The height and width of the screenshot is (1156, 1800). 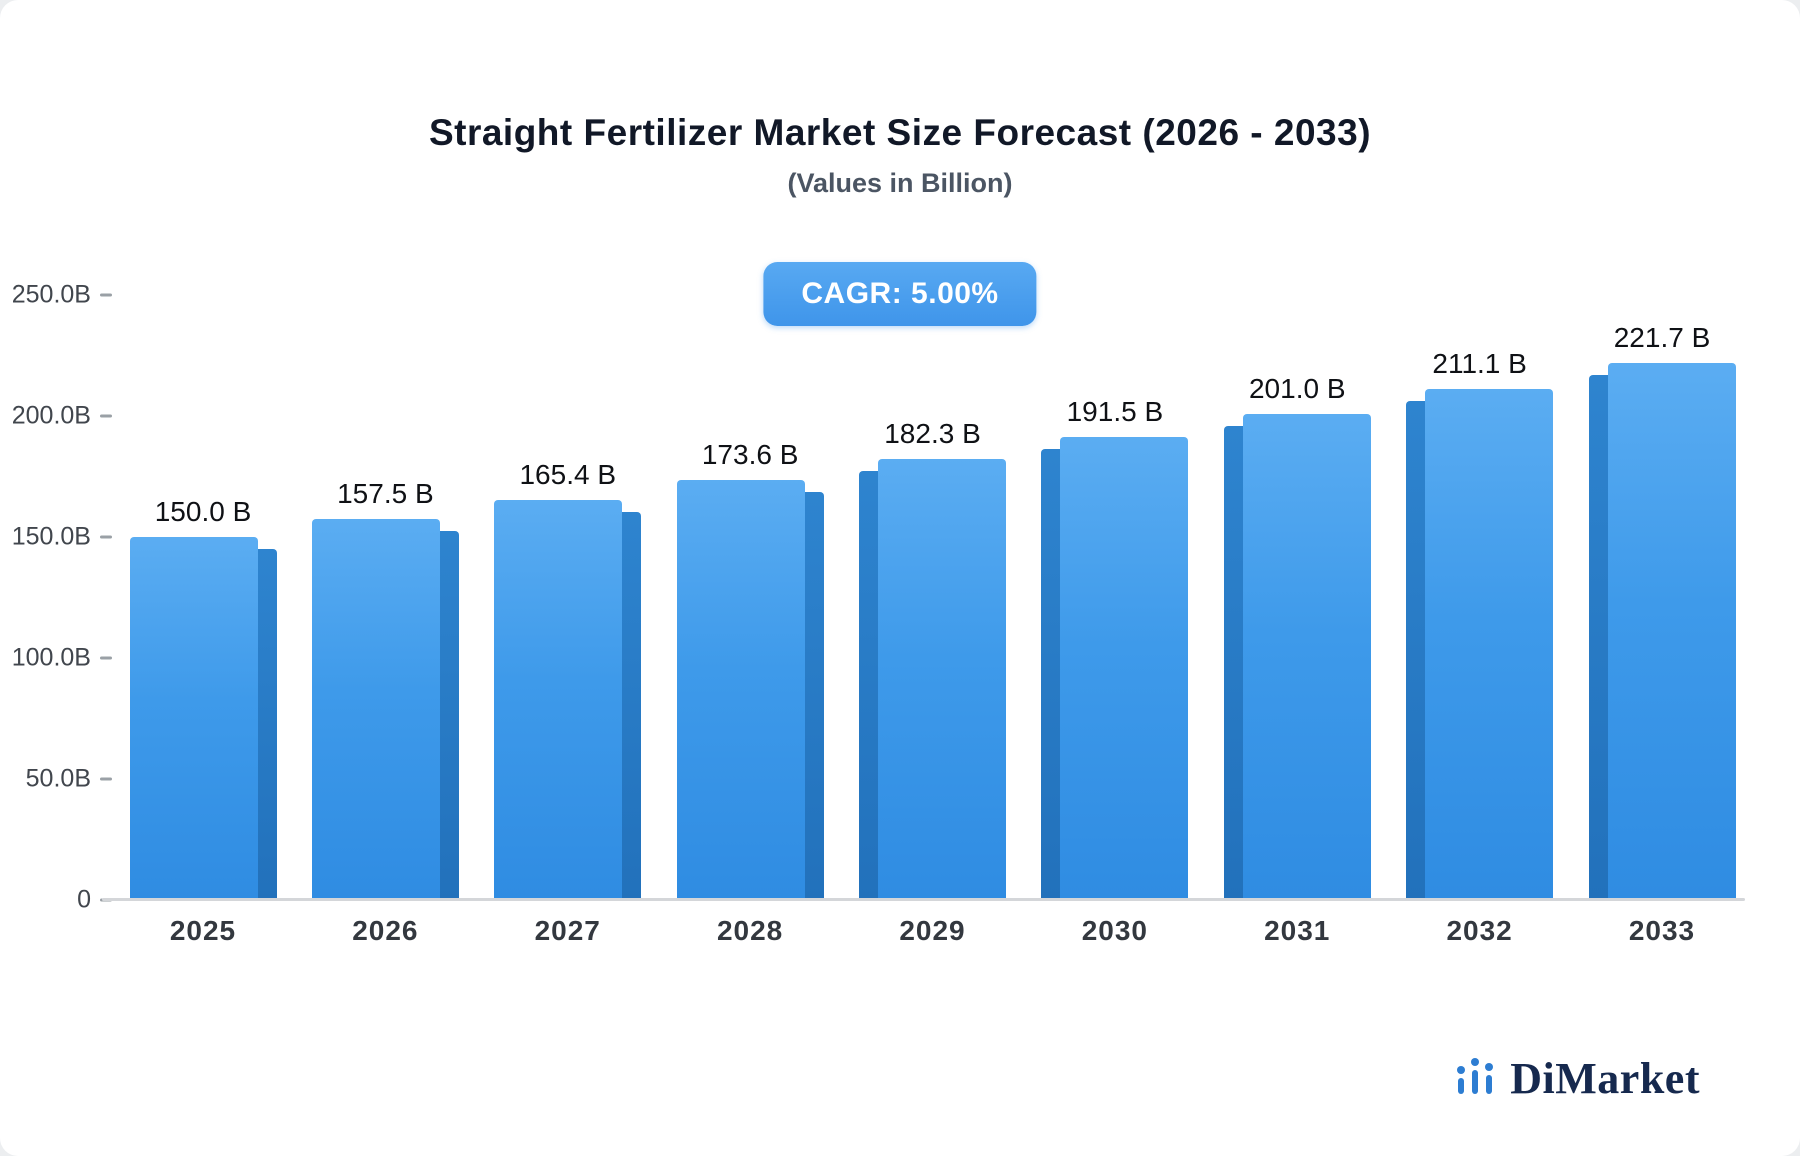 What do you see at coordinates (568, 474) in the screenshot?
I see `bar-value-label: 165.4 B` at bounding box center [568, 474].